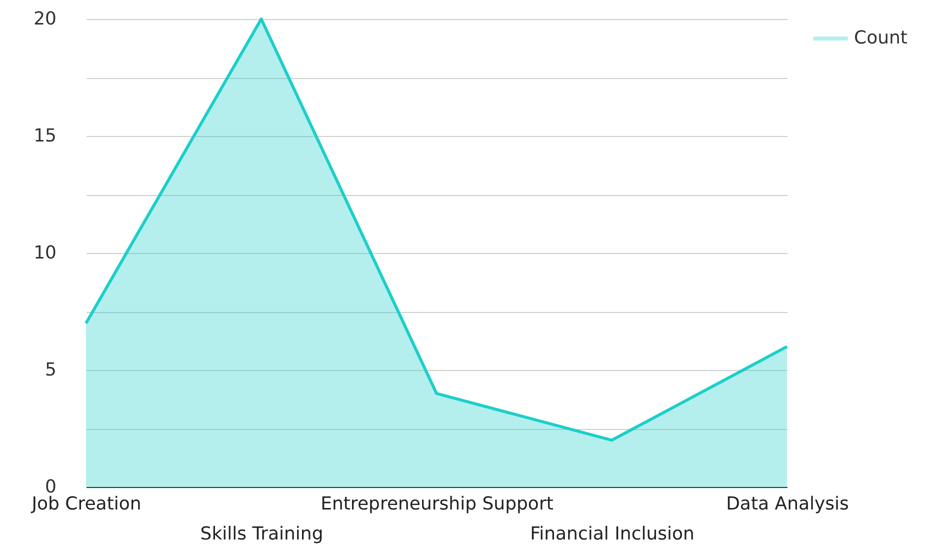 The height and width of the screenshot is (560, 944). What do you see at coordinates (262, 534) in the screenshot?
I see `x-tick-label: Skills Training` at bounding box center [262, 534].